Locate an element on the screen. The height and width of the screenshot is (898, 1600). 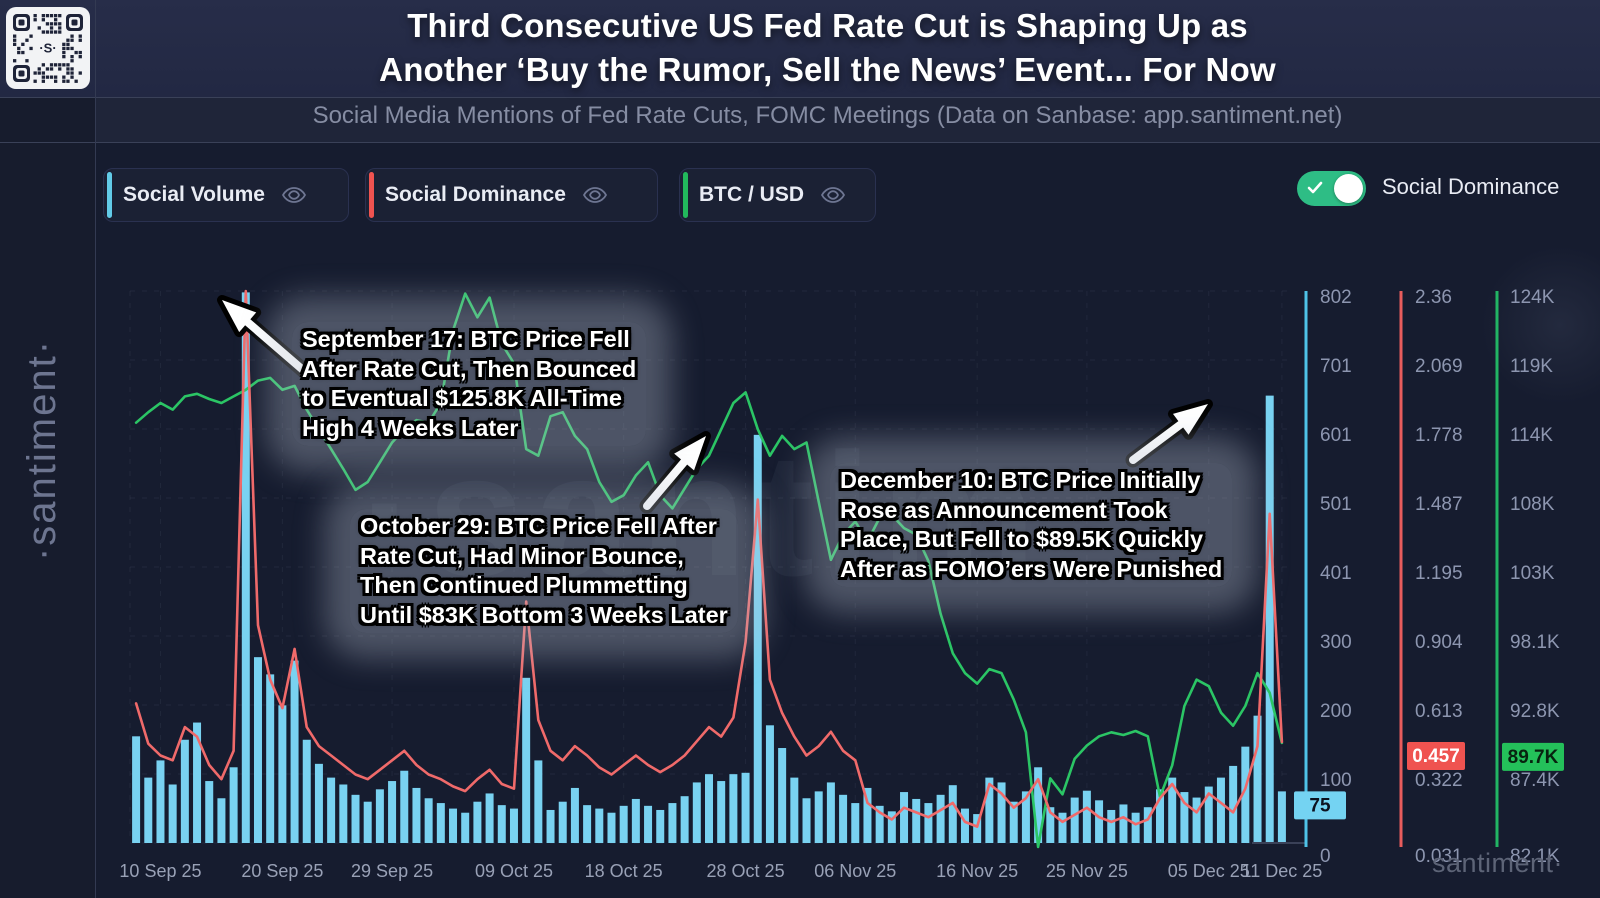
svg-text: 75 is located at coordinates (1320, 805).